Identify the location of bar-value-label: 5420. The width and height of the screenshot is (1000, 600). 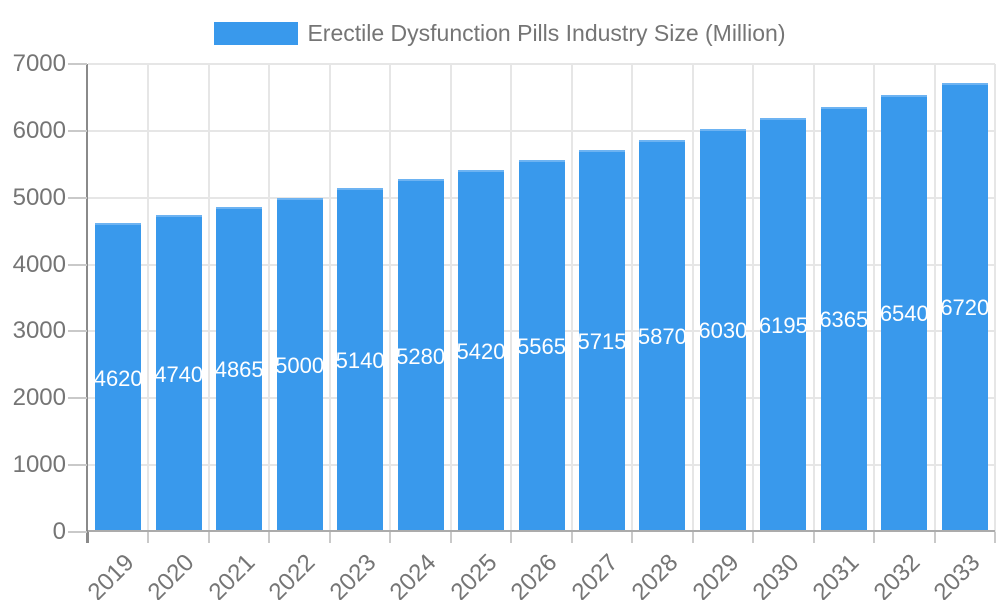
(481, 351).